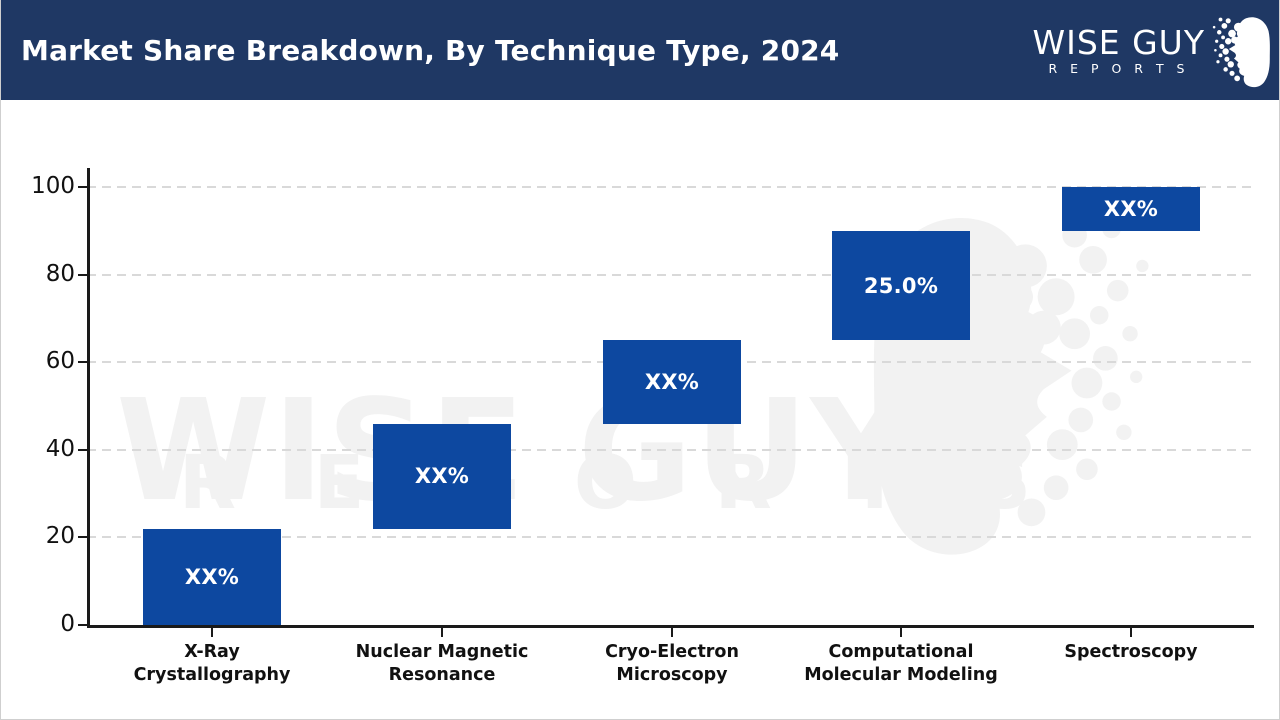  I want to click on bar: 25.0%, so click(901, 285).